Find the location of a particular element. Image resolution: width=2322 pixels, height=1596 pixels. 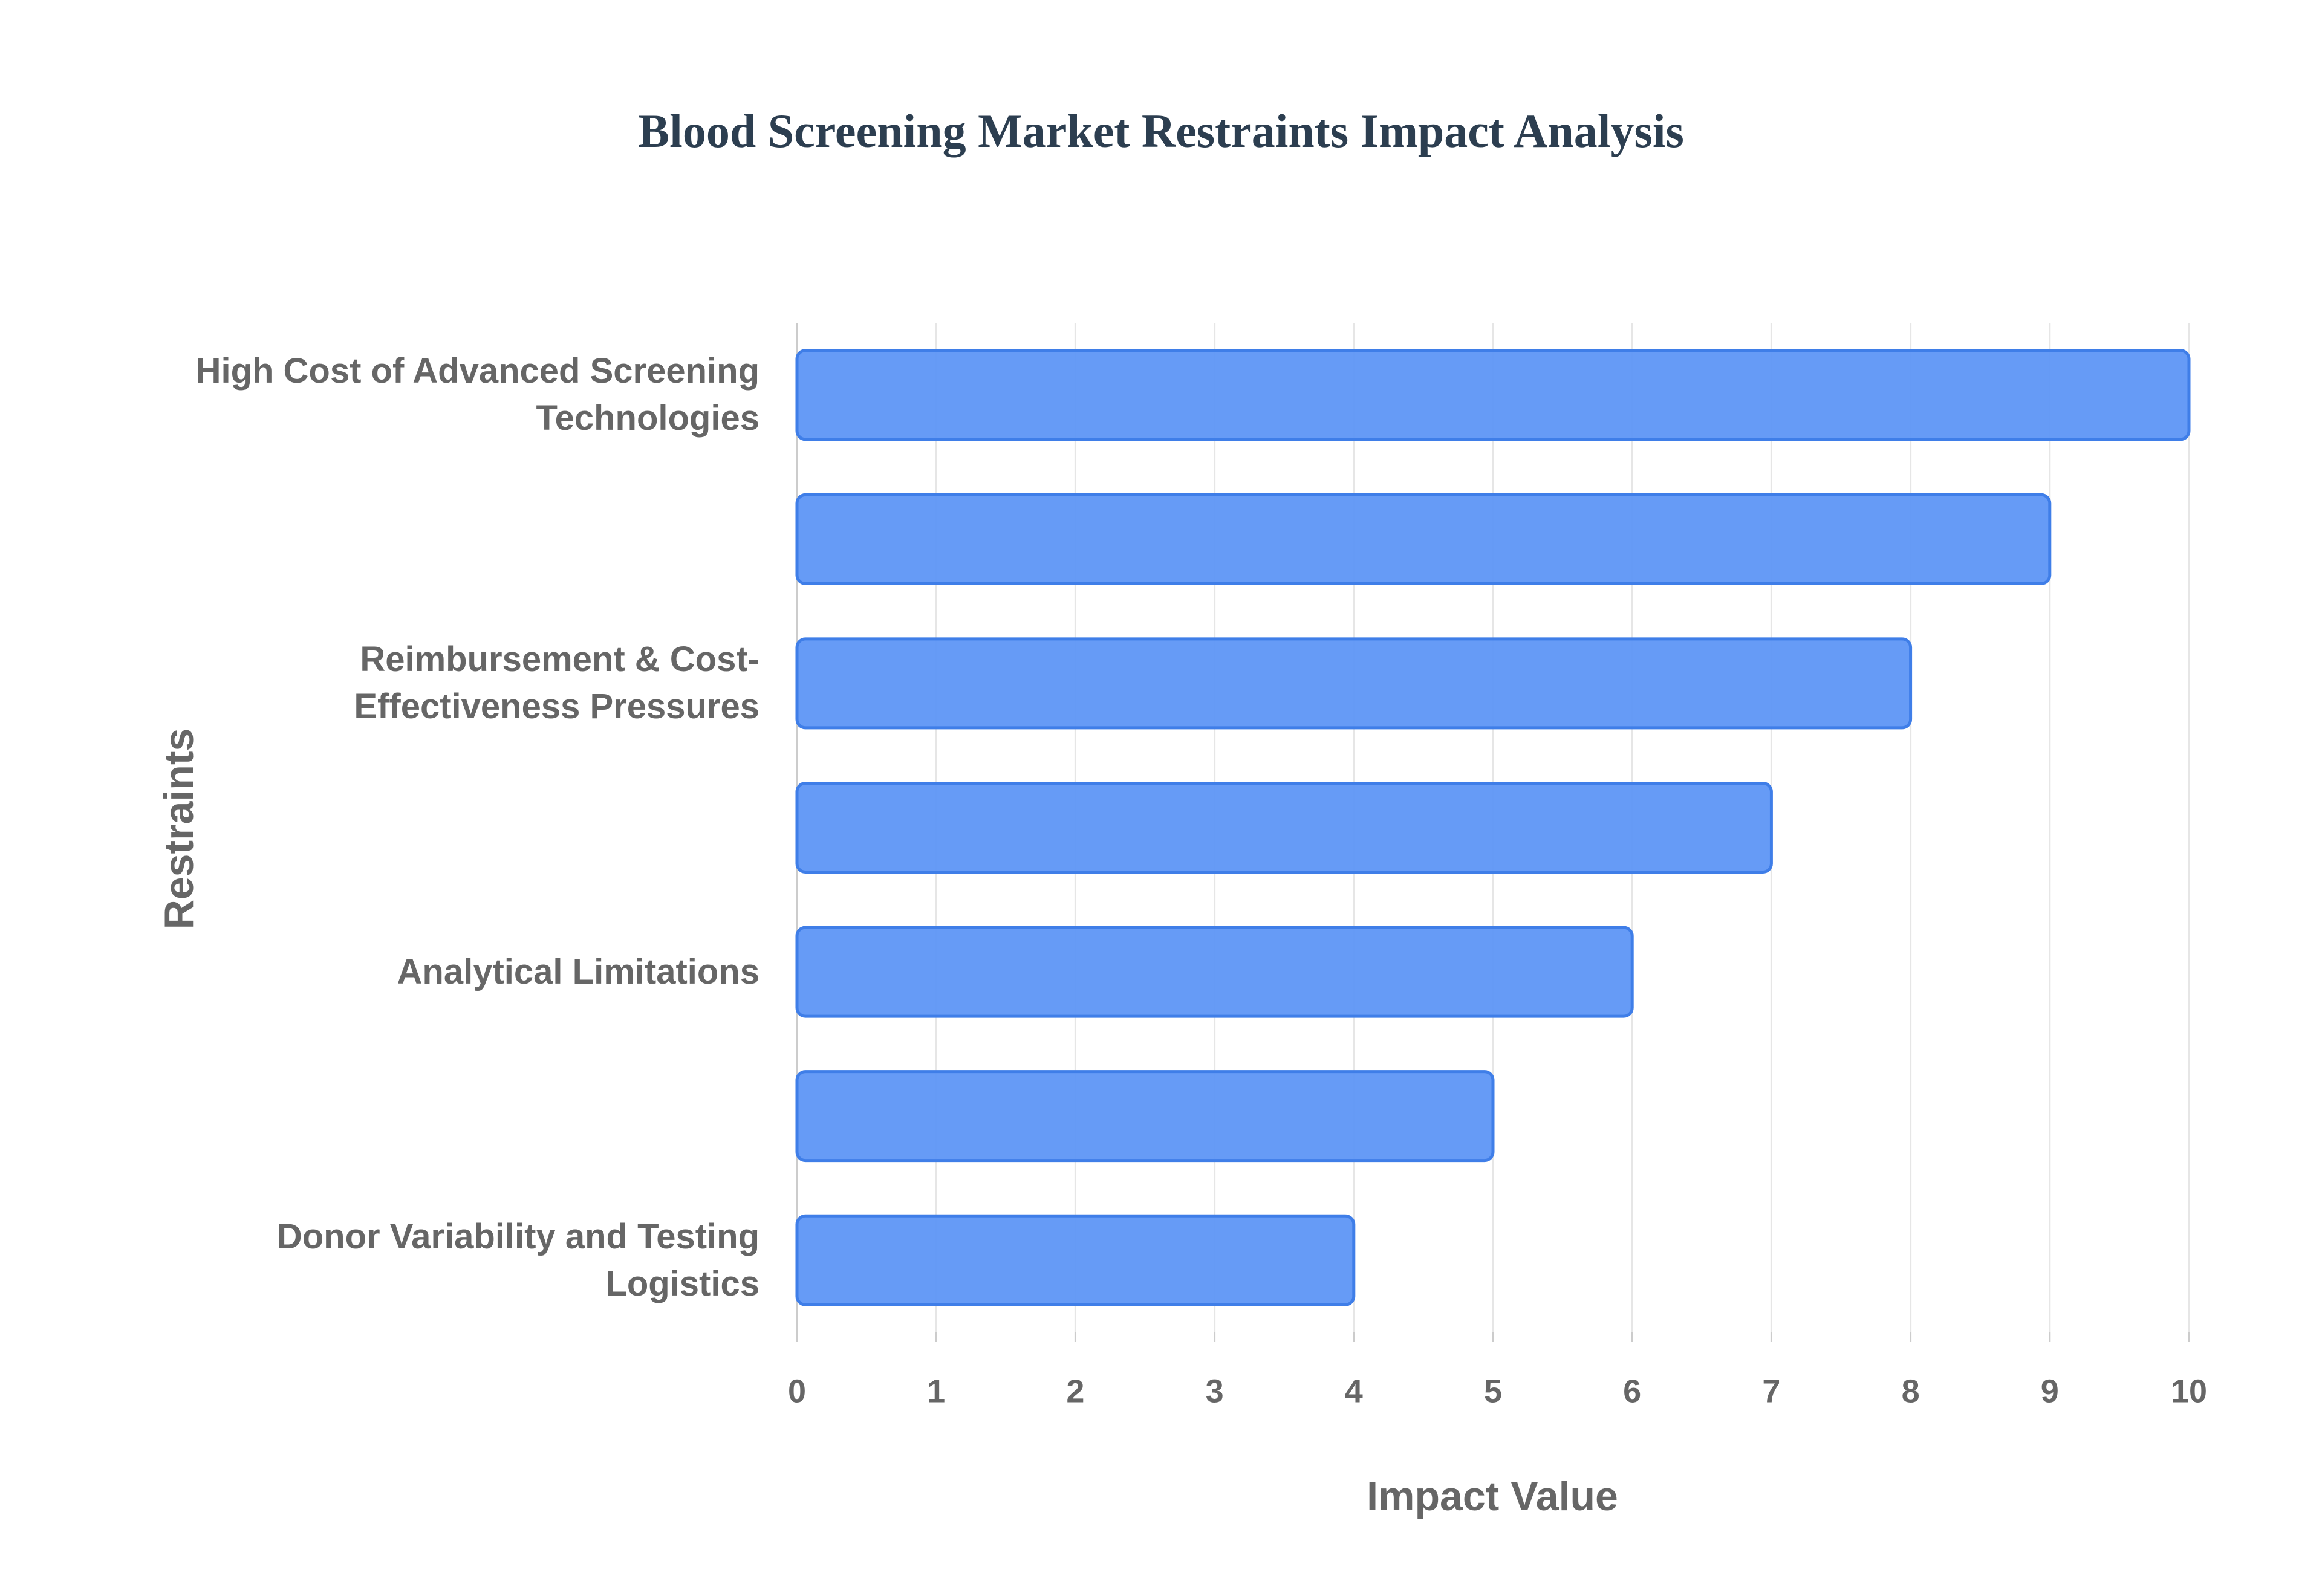

y-tick-label: Analytical Limitations is located at coordinates (578, 971).